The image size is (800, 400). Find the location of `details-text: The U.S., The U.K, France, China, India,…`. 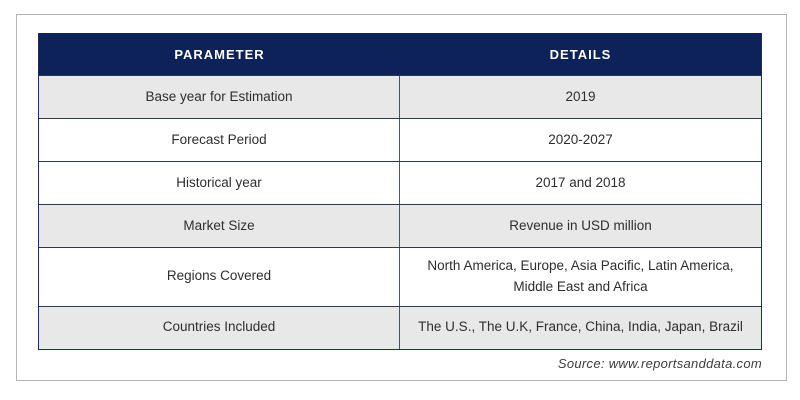

details-text: The U.S., The U.K, France, China, India,… is located at coordinates (580, 327).